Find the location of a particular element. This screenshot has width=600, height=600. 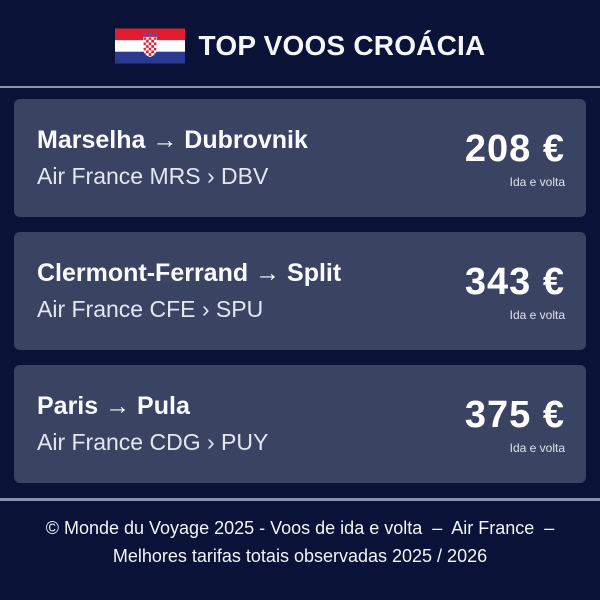

flight-price-block: 208 € Ida e volta is located at coordinates (515, 158).